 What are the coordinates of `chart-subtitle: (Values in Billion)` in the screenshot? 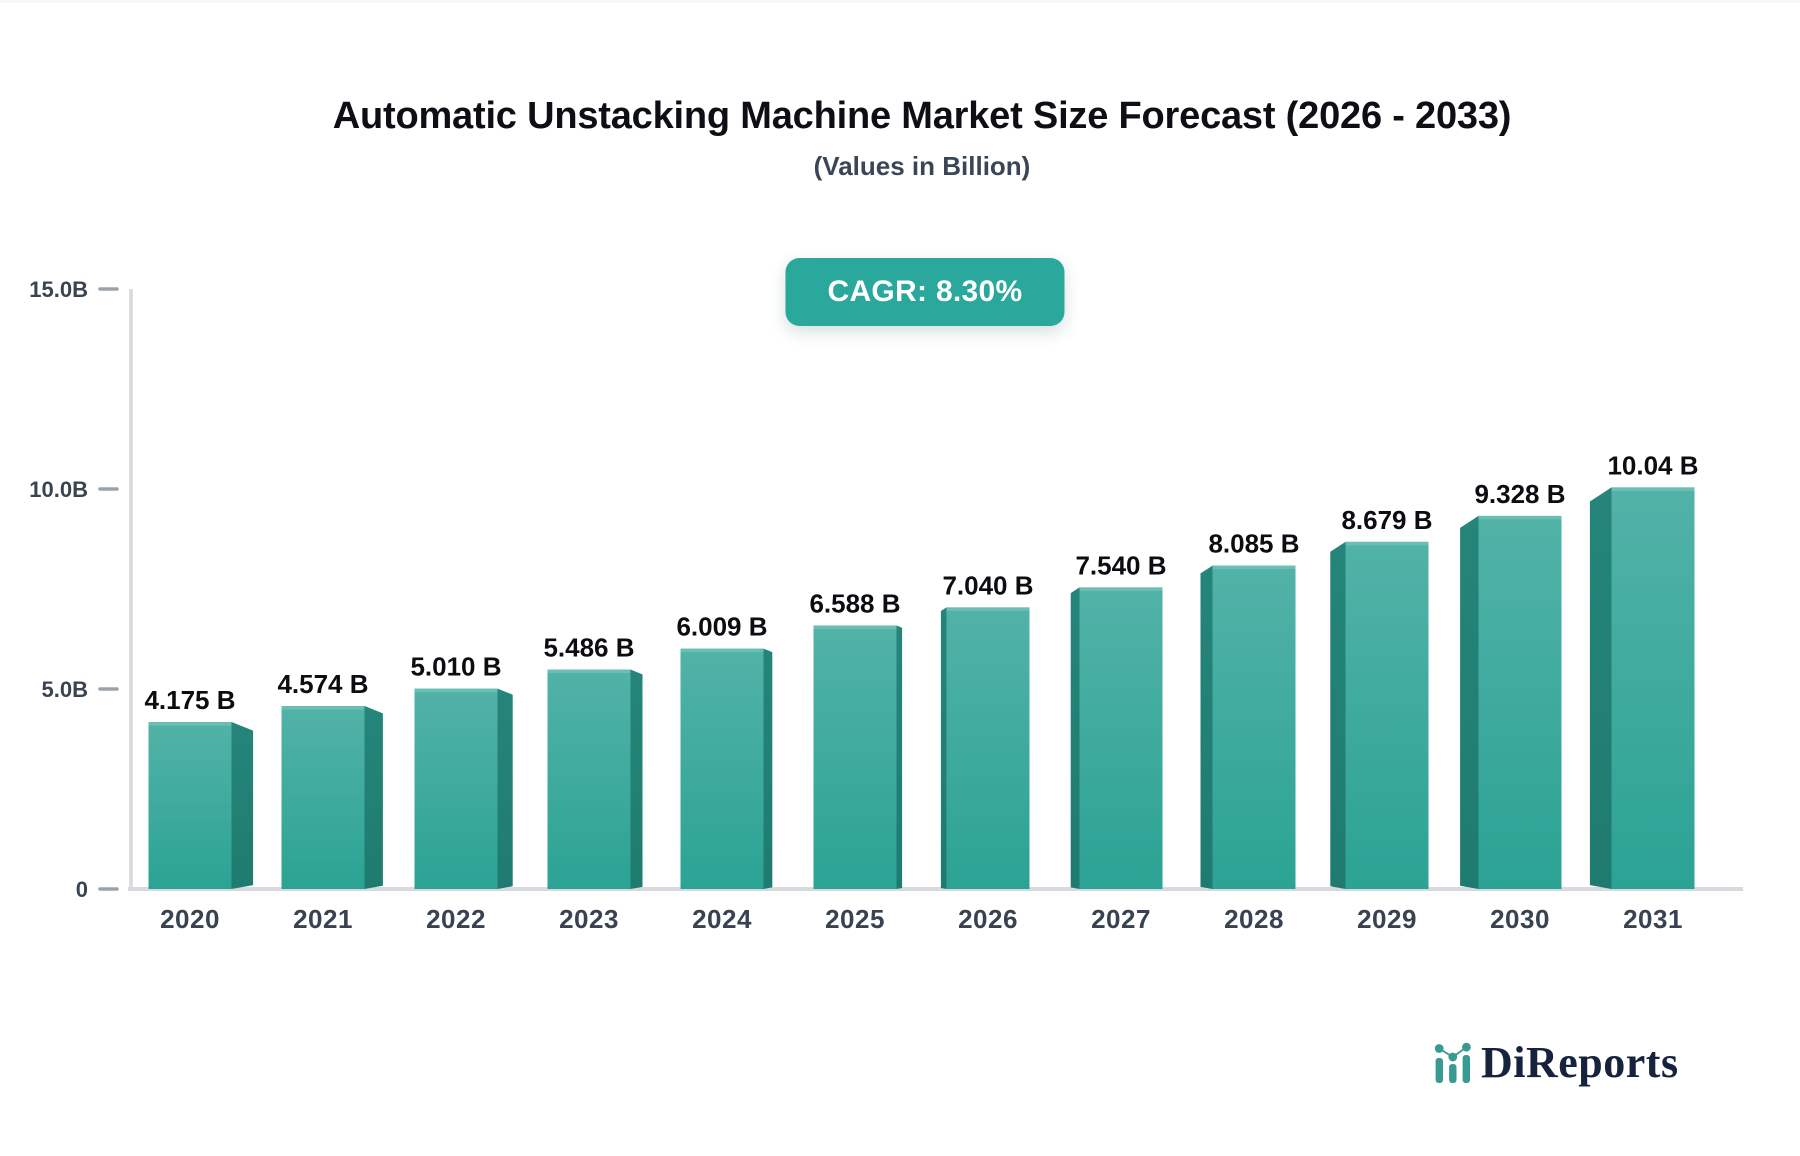 It's located at (922, 166).